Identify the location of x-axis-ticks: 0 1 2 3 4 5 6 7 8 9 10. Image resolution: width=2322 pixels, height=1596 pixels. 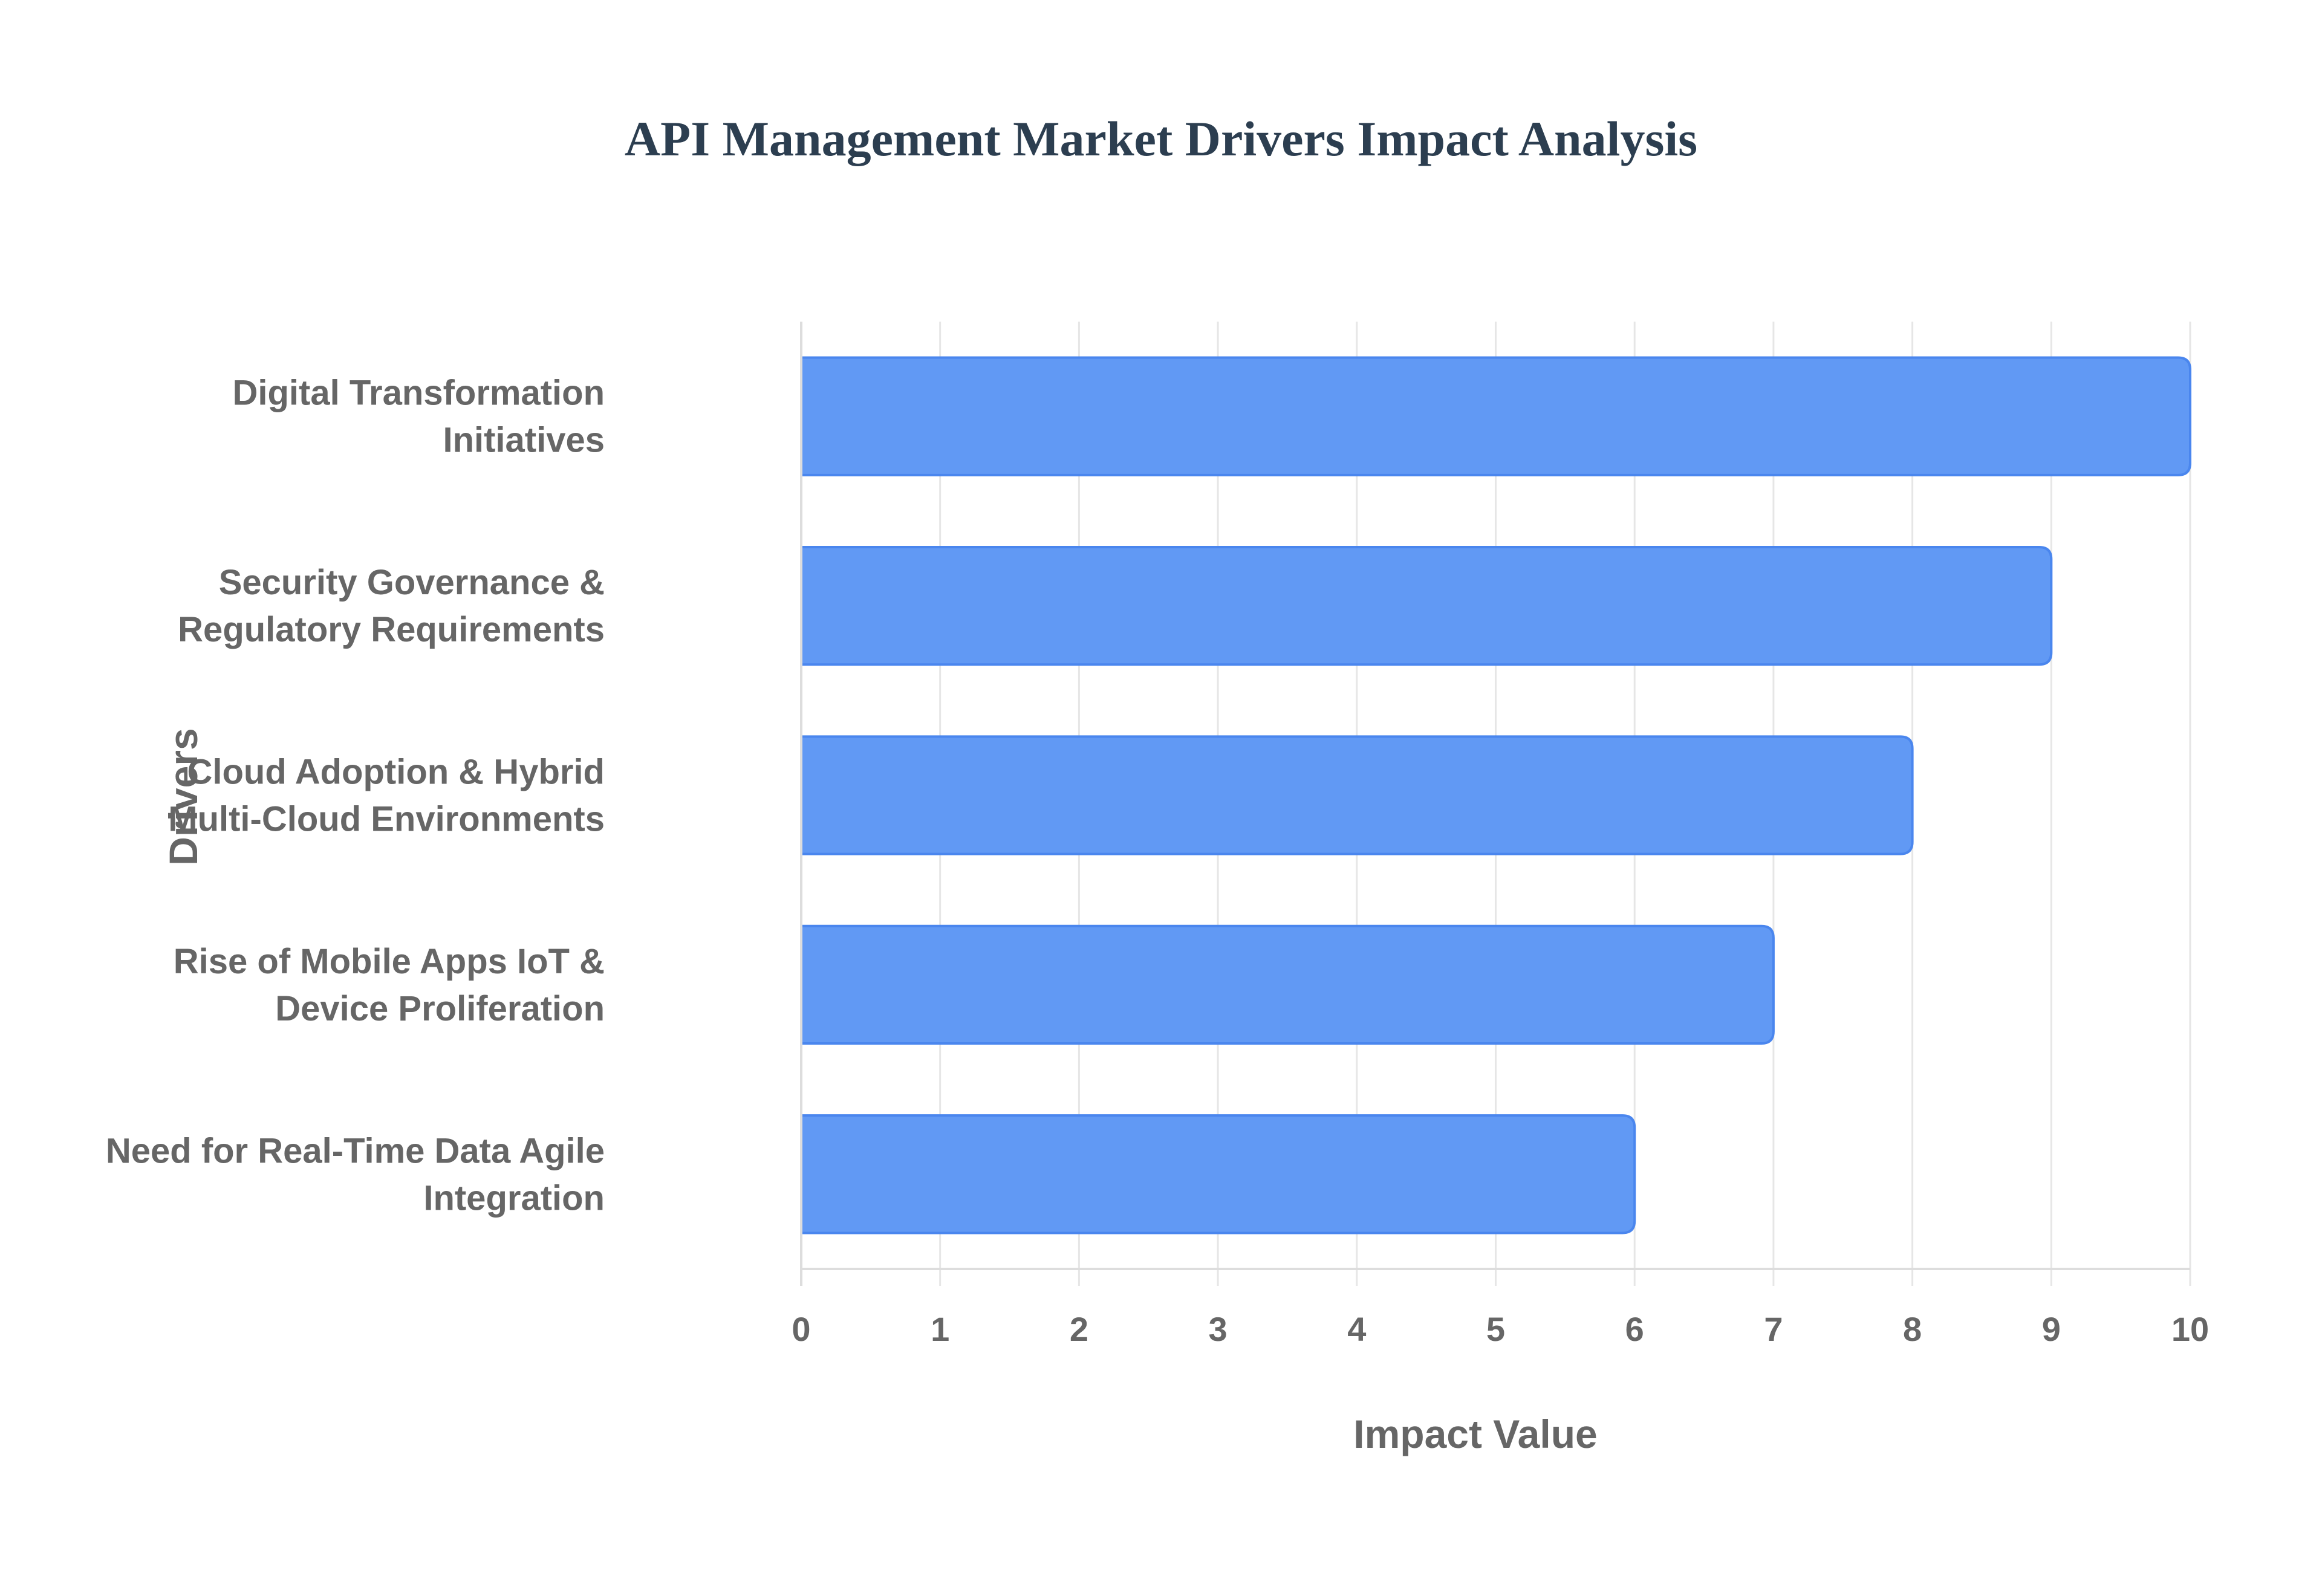
(1500, 1329).